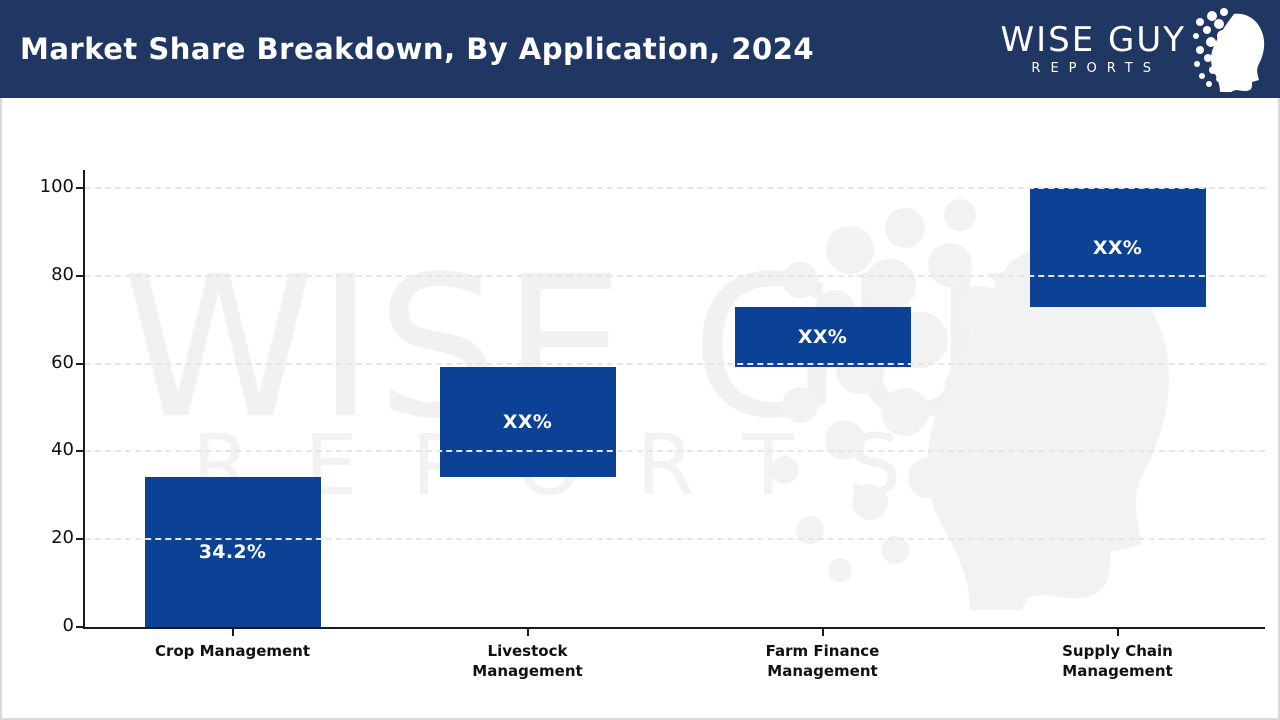  What do you see at coordinates (1096, 68) in the screenshot?
I see `logo-subtitle: REPORTS` at bounding box center [1096, 68].